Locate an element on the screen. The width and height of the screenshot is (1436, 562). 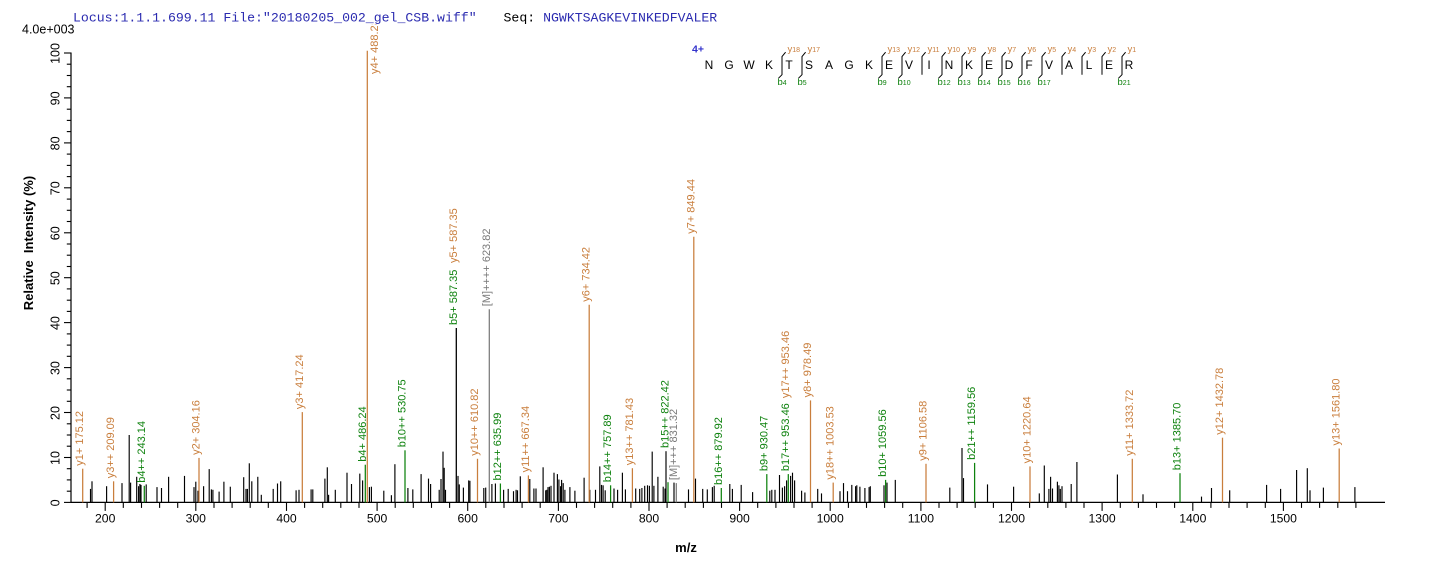
svg-text: y17 is located at coordinates (814, 49).